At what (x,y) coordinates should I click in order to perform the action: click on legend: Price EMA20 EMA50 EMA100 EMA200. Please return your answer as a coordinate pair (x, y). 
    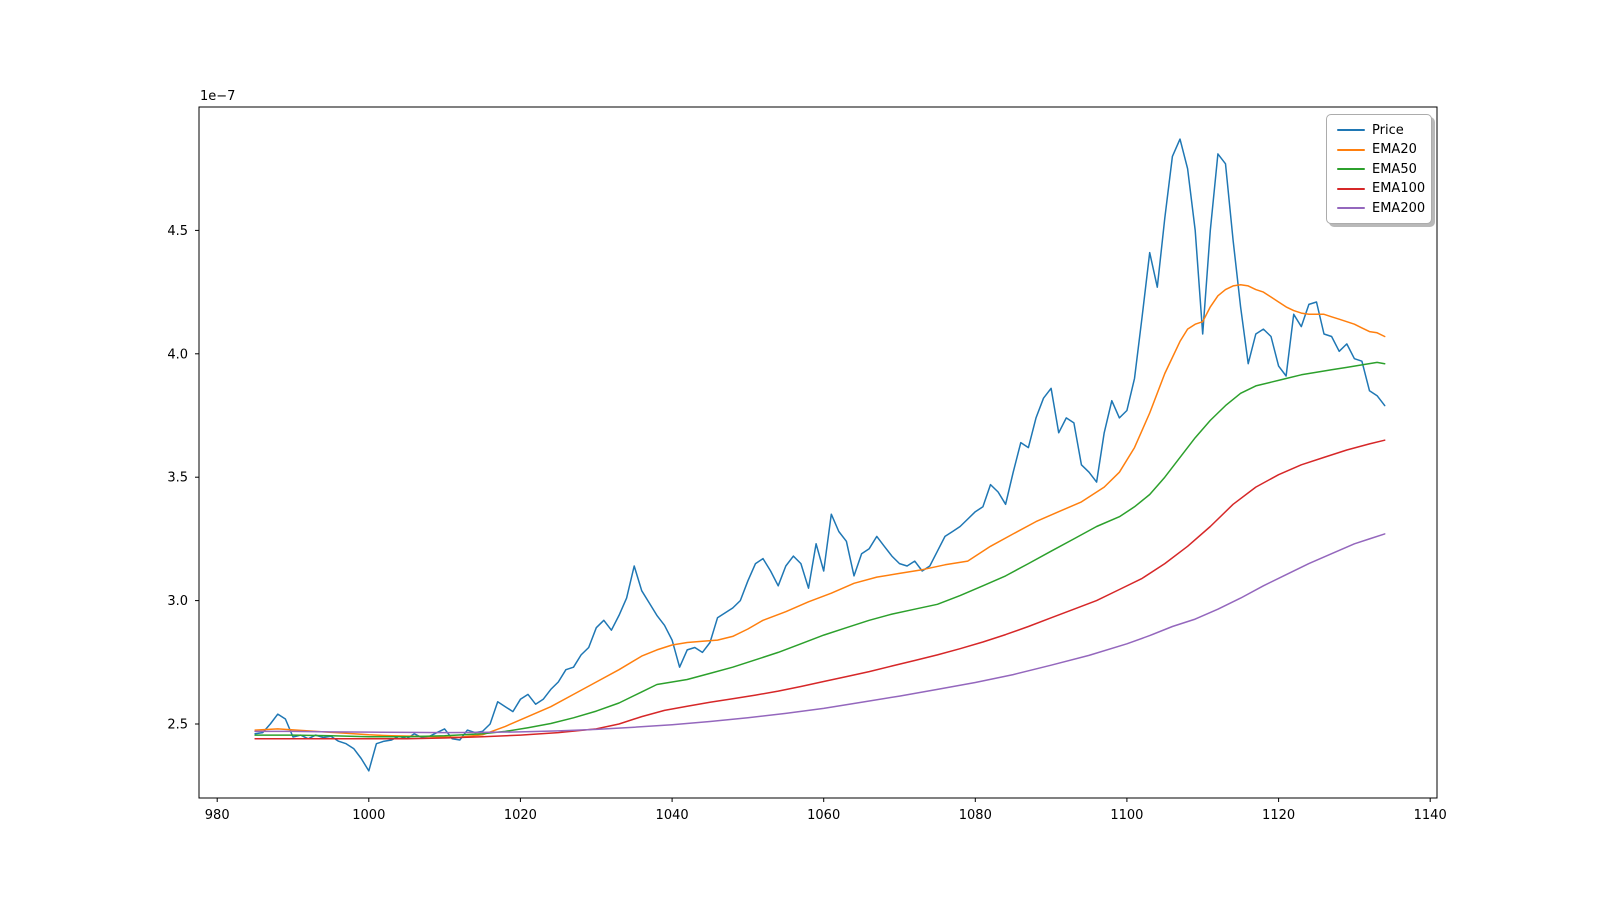
    Looking at the image, I should click on (1379, 169).